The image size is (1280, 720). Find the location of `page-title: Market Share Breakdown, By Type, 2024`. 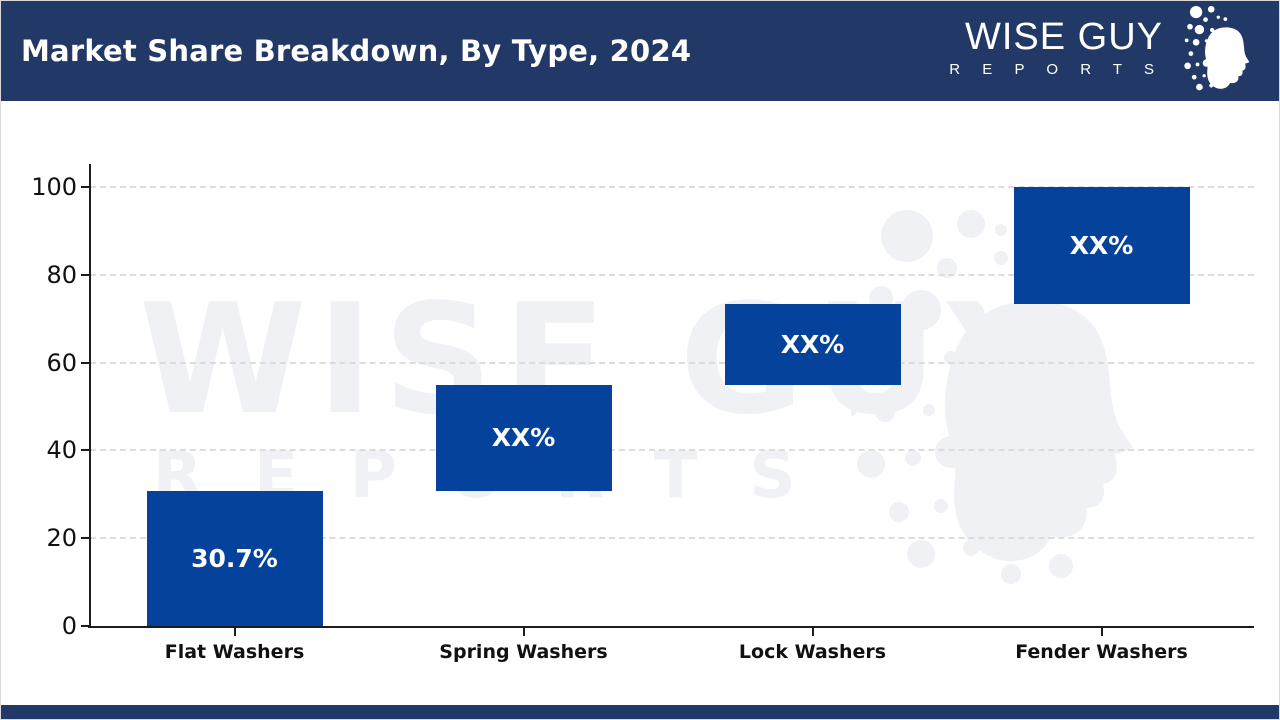

page-title: Market Share Breakdown, By Type, 2024 is located at coordinates (356, 51).